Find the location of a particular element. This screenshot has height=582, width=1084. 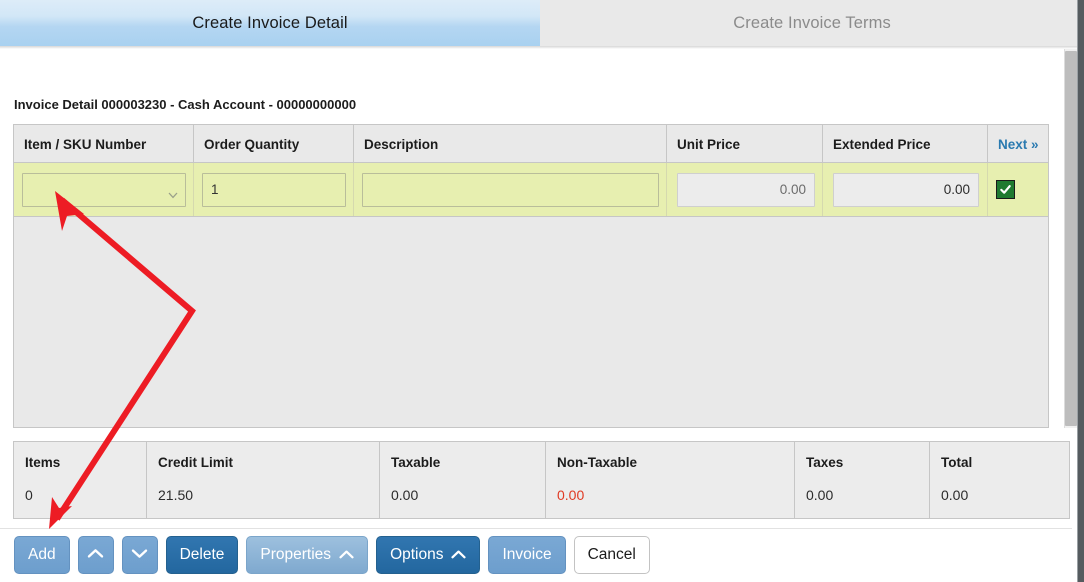

window-edge-highlight is located at coordinates (1077, 291).